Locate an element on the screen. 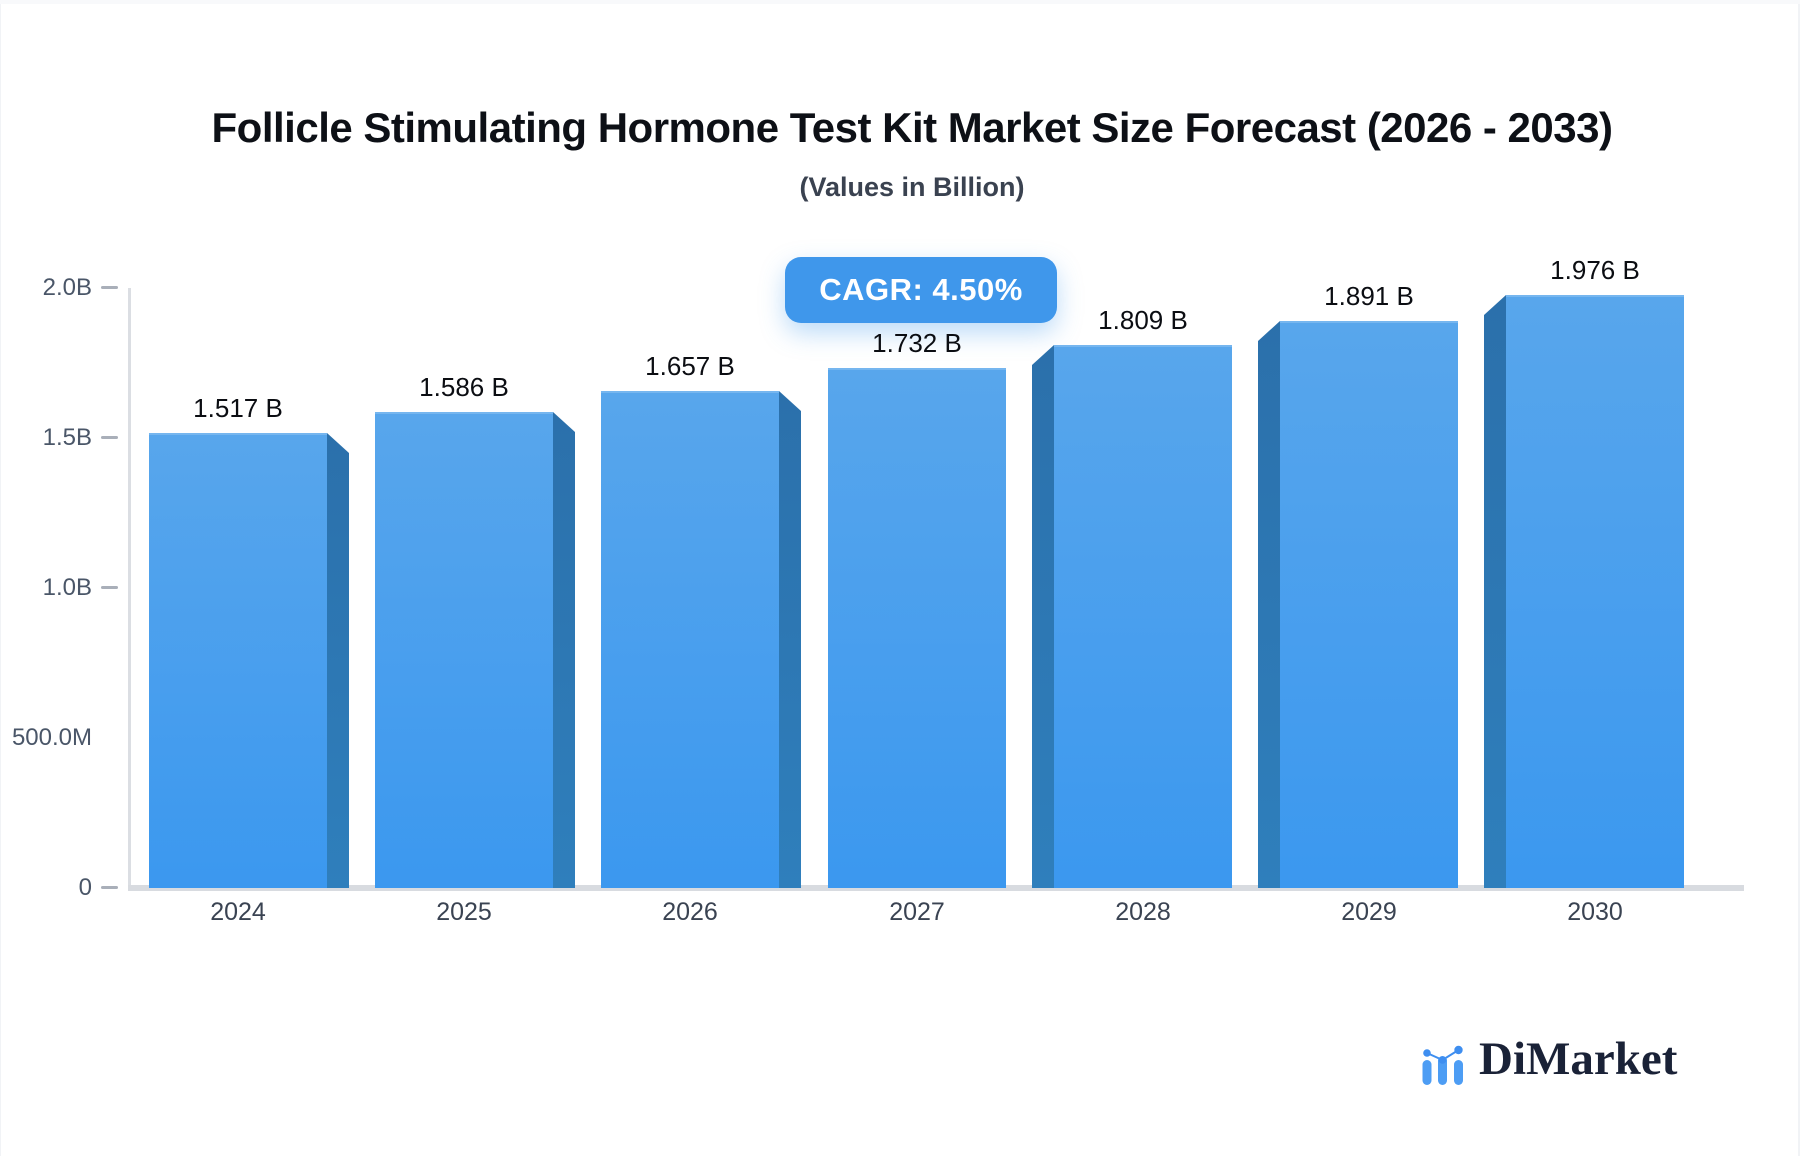  x-axis-label: 2024 is located at coordinates (238, 912).